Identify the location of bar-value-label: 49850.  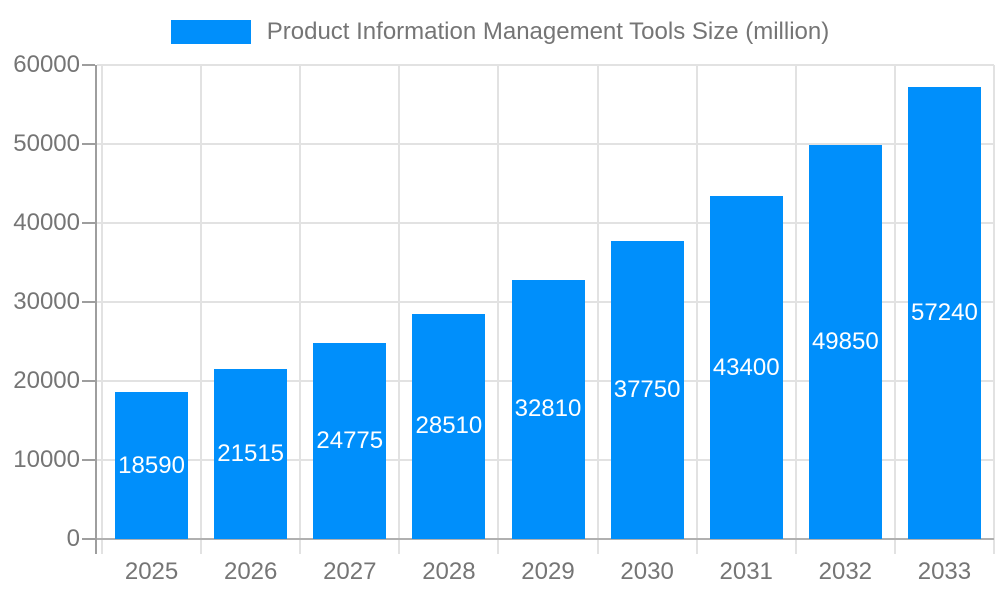
(845, 342).